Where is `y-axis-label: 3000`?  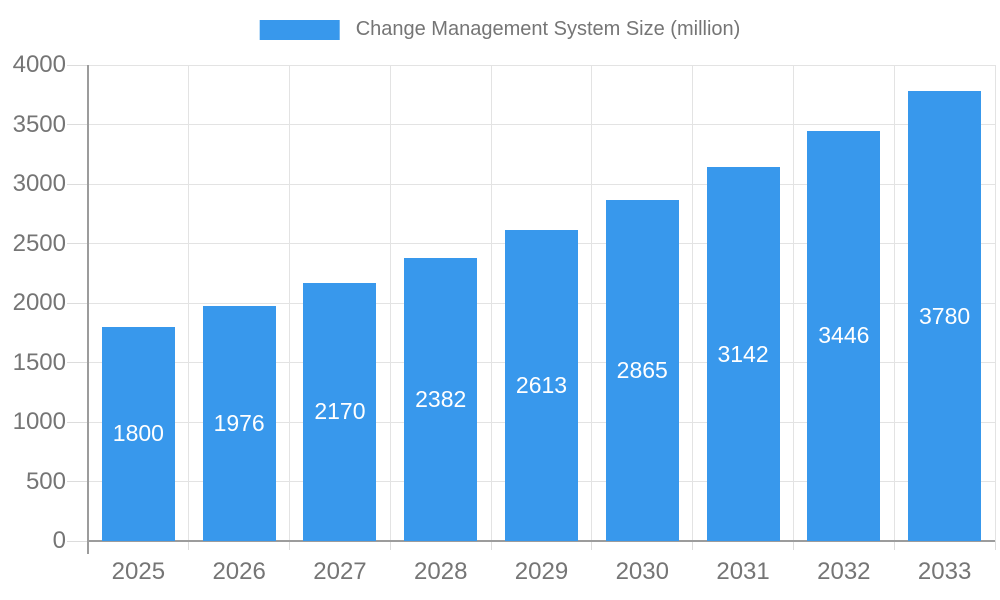
y-axis-label: 3000 is located at coordinates (39, 183).